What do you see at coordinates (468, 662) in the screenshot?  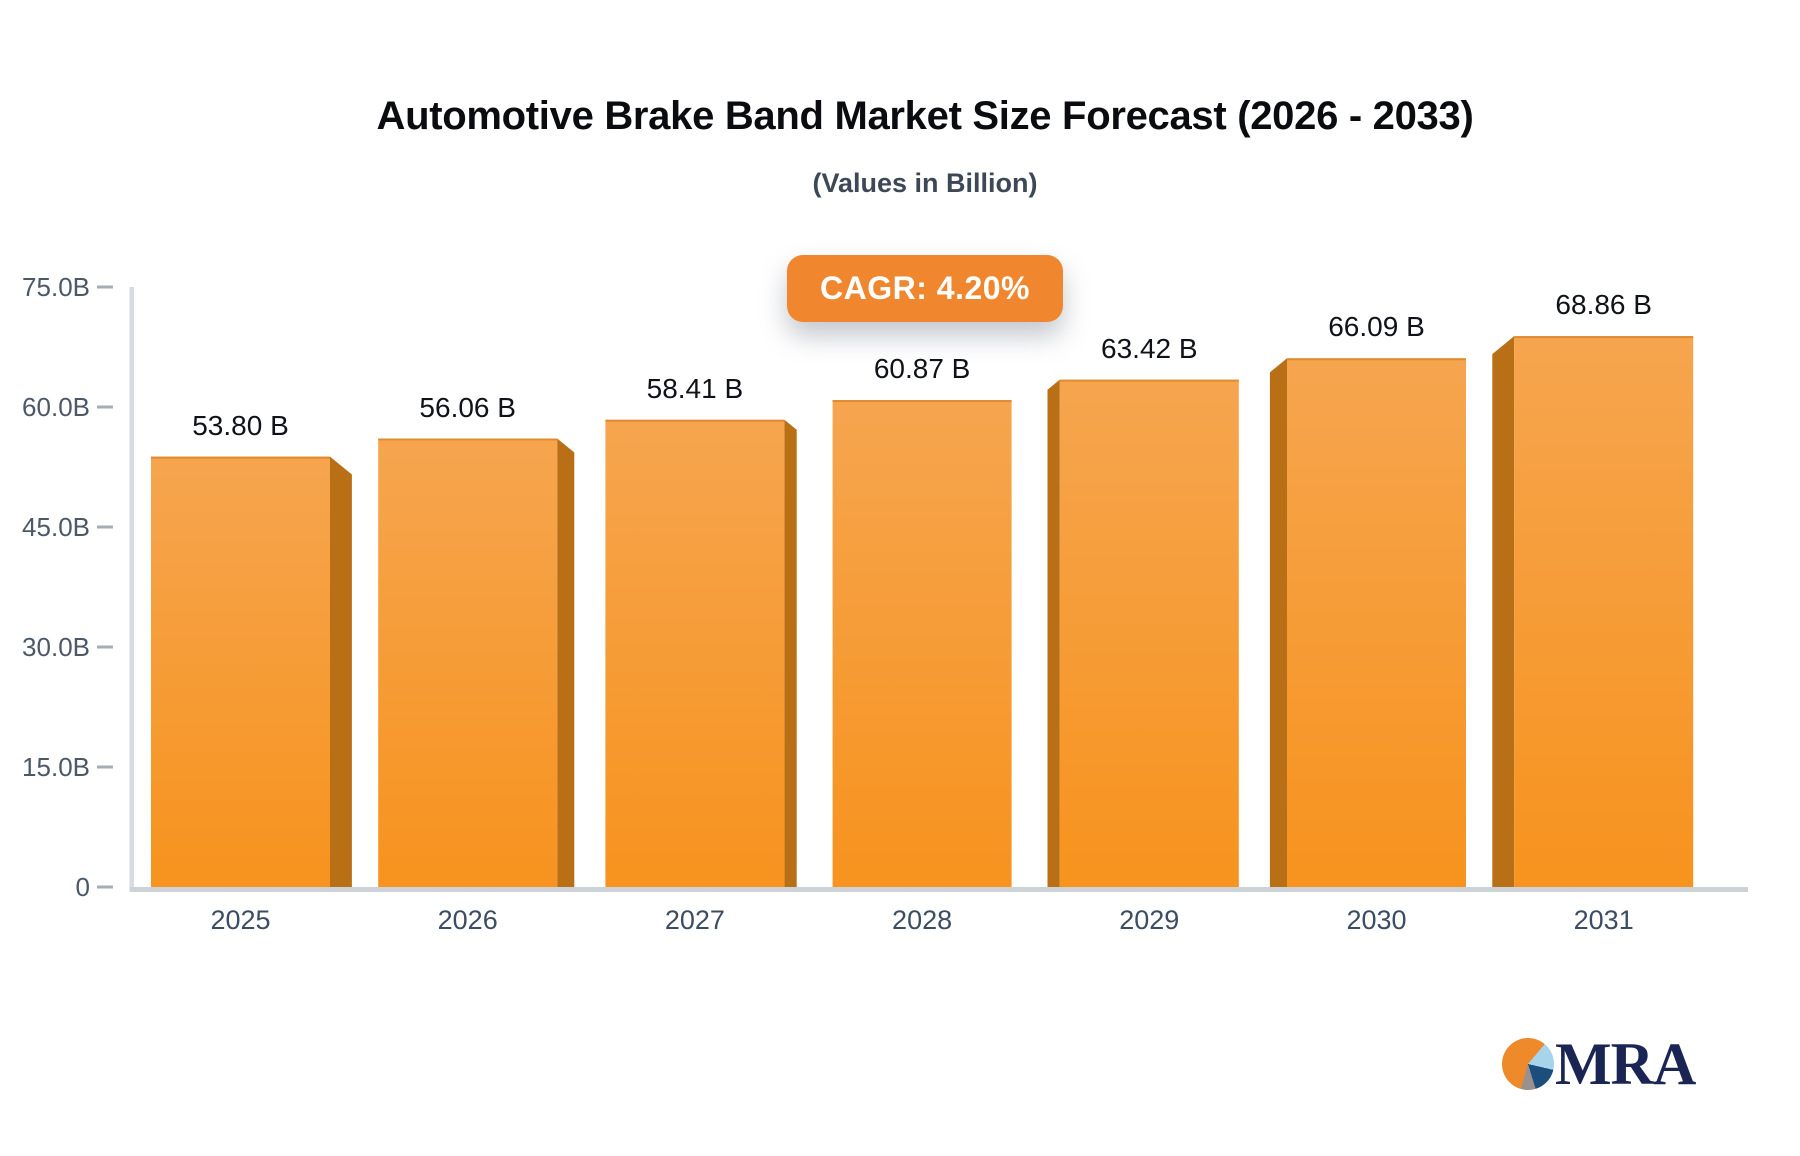 I see `bar-2026` at bounding box center [468, 662].